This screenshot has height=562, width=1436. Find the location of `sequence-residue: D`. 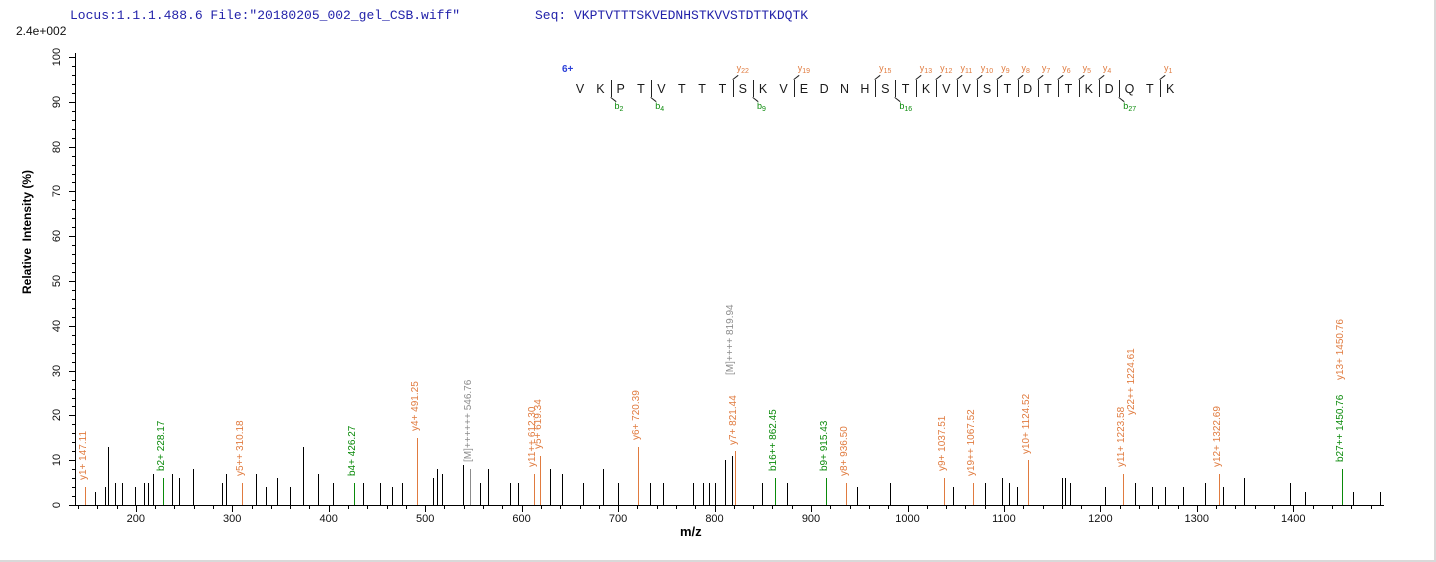

sequence-residue: D is located at coordinates (824, 89).